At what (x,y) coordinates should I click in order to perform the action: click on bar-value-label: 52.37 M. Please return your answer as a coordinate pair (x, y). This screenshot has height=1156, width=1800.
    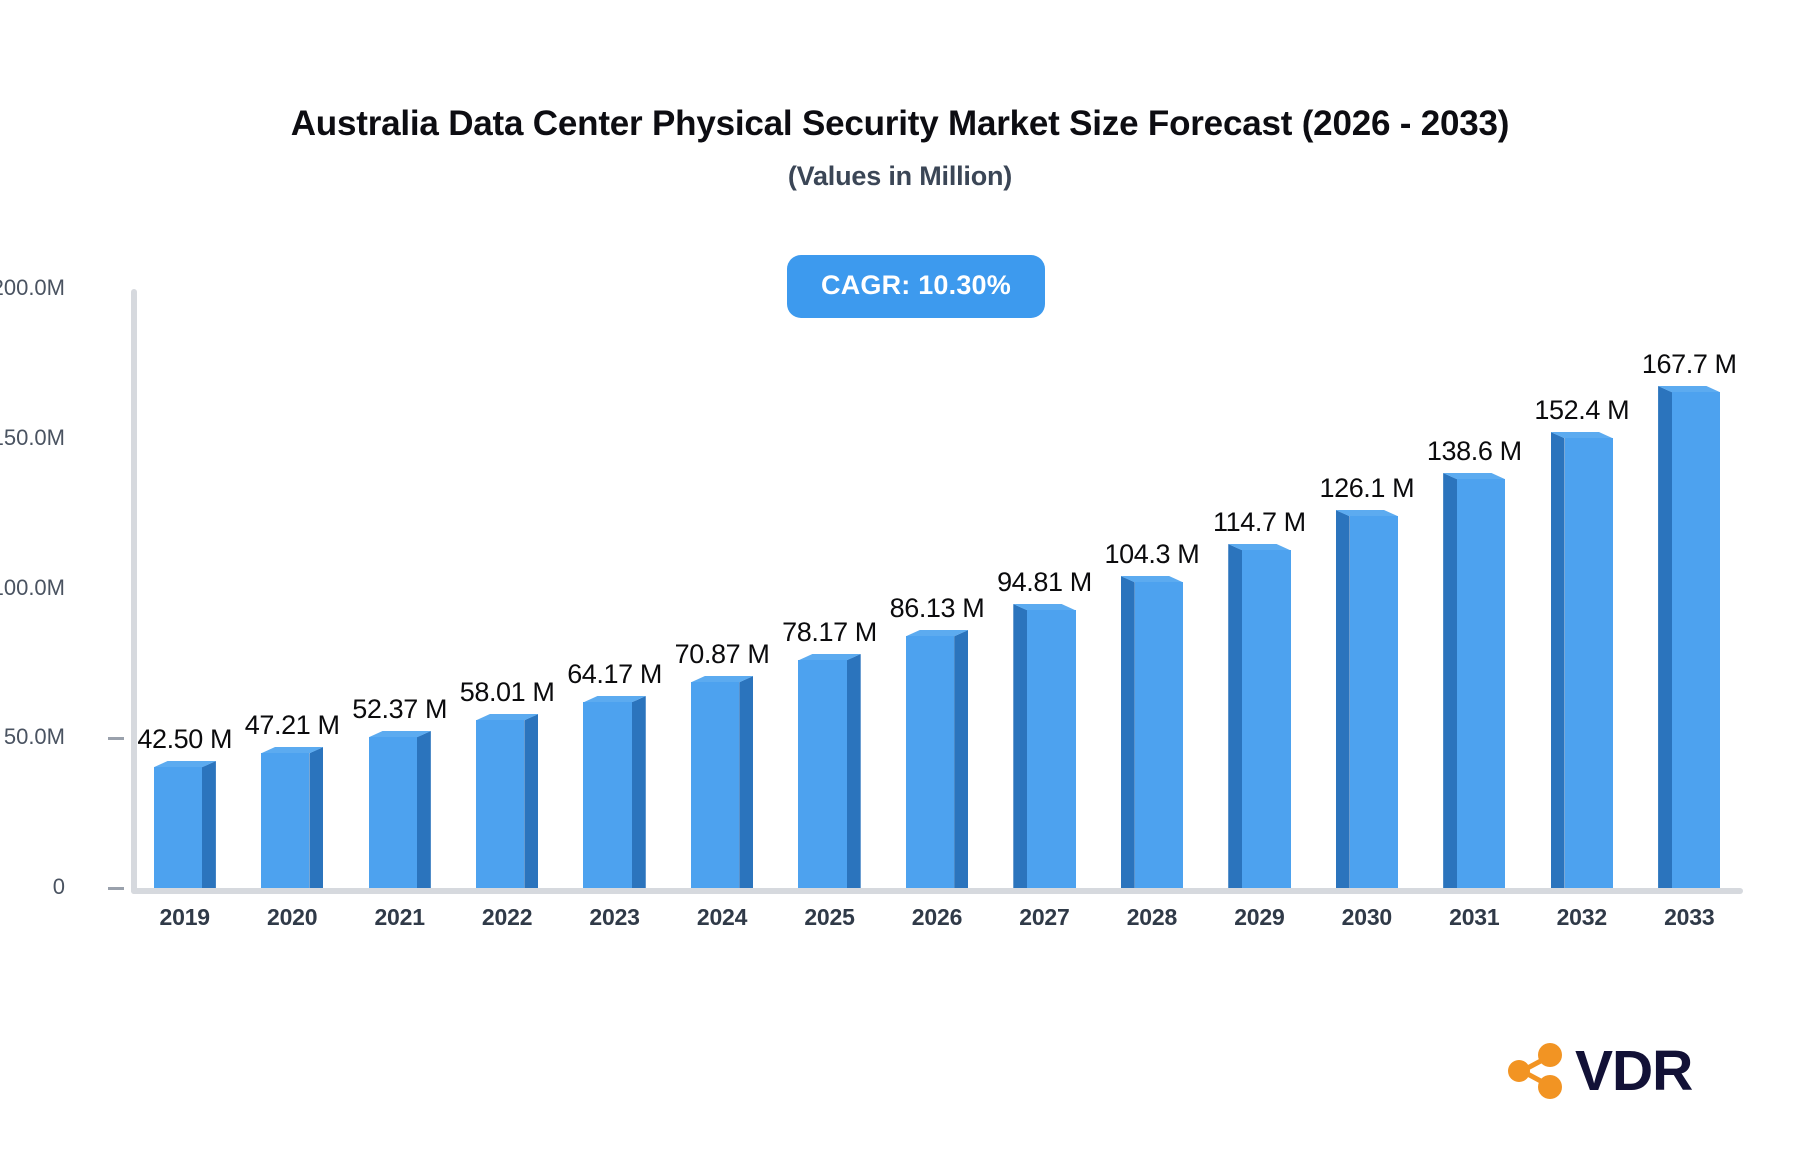
    Looking at the image, I should click on (400, 709).